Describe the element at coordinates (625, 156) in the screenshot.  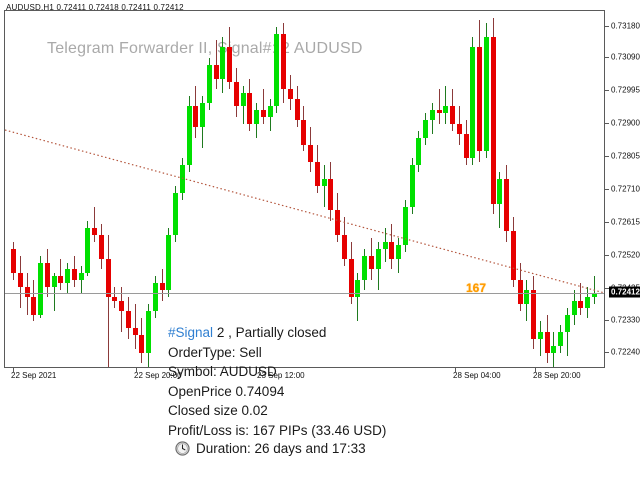
I see `price-axis-label: 0.72805` at that location.